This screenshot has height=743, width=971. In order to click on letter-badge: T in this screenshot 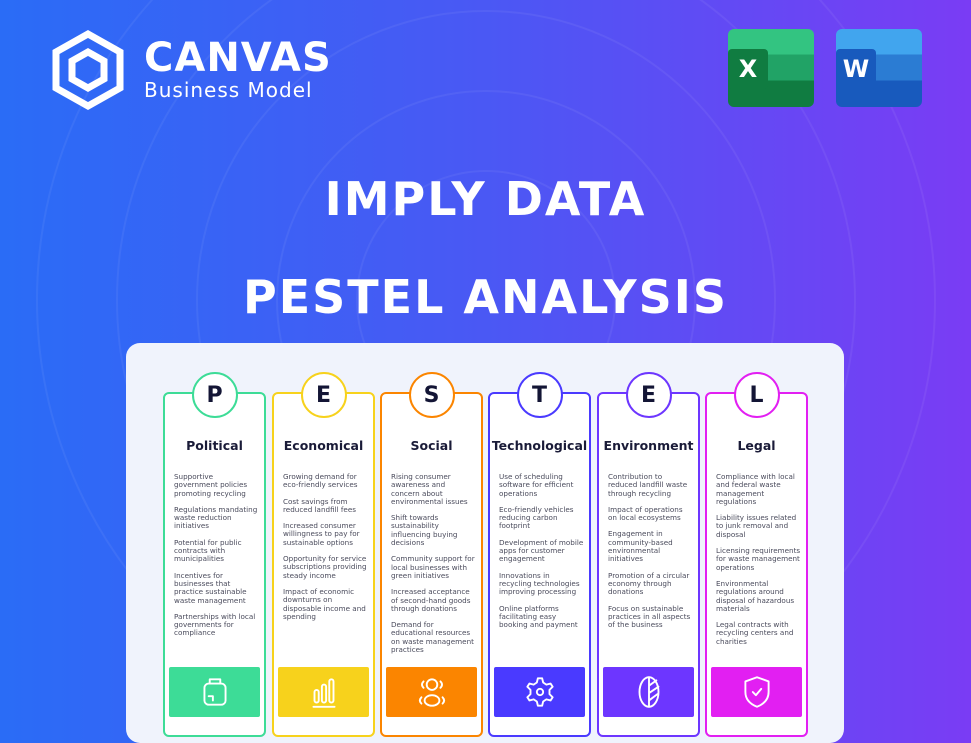, I will do `click(539, 395)`.